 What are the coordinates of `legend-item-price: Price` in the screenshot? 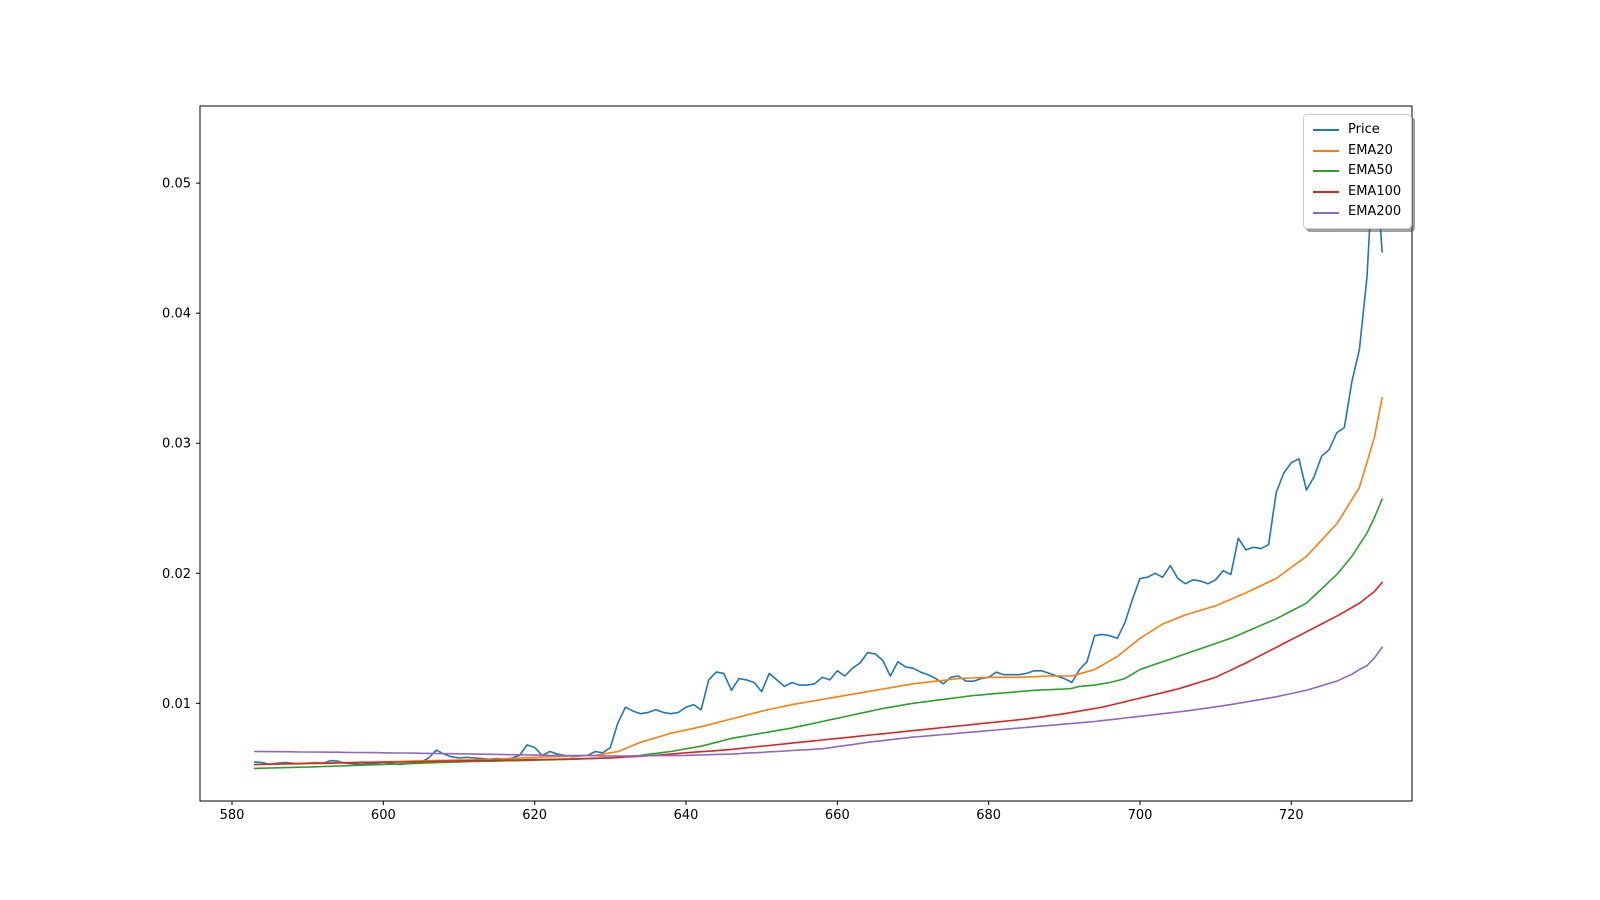 It's located at (1357, 130).